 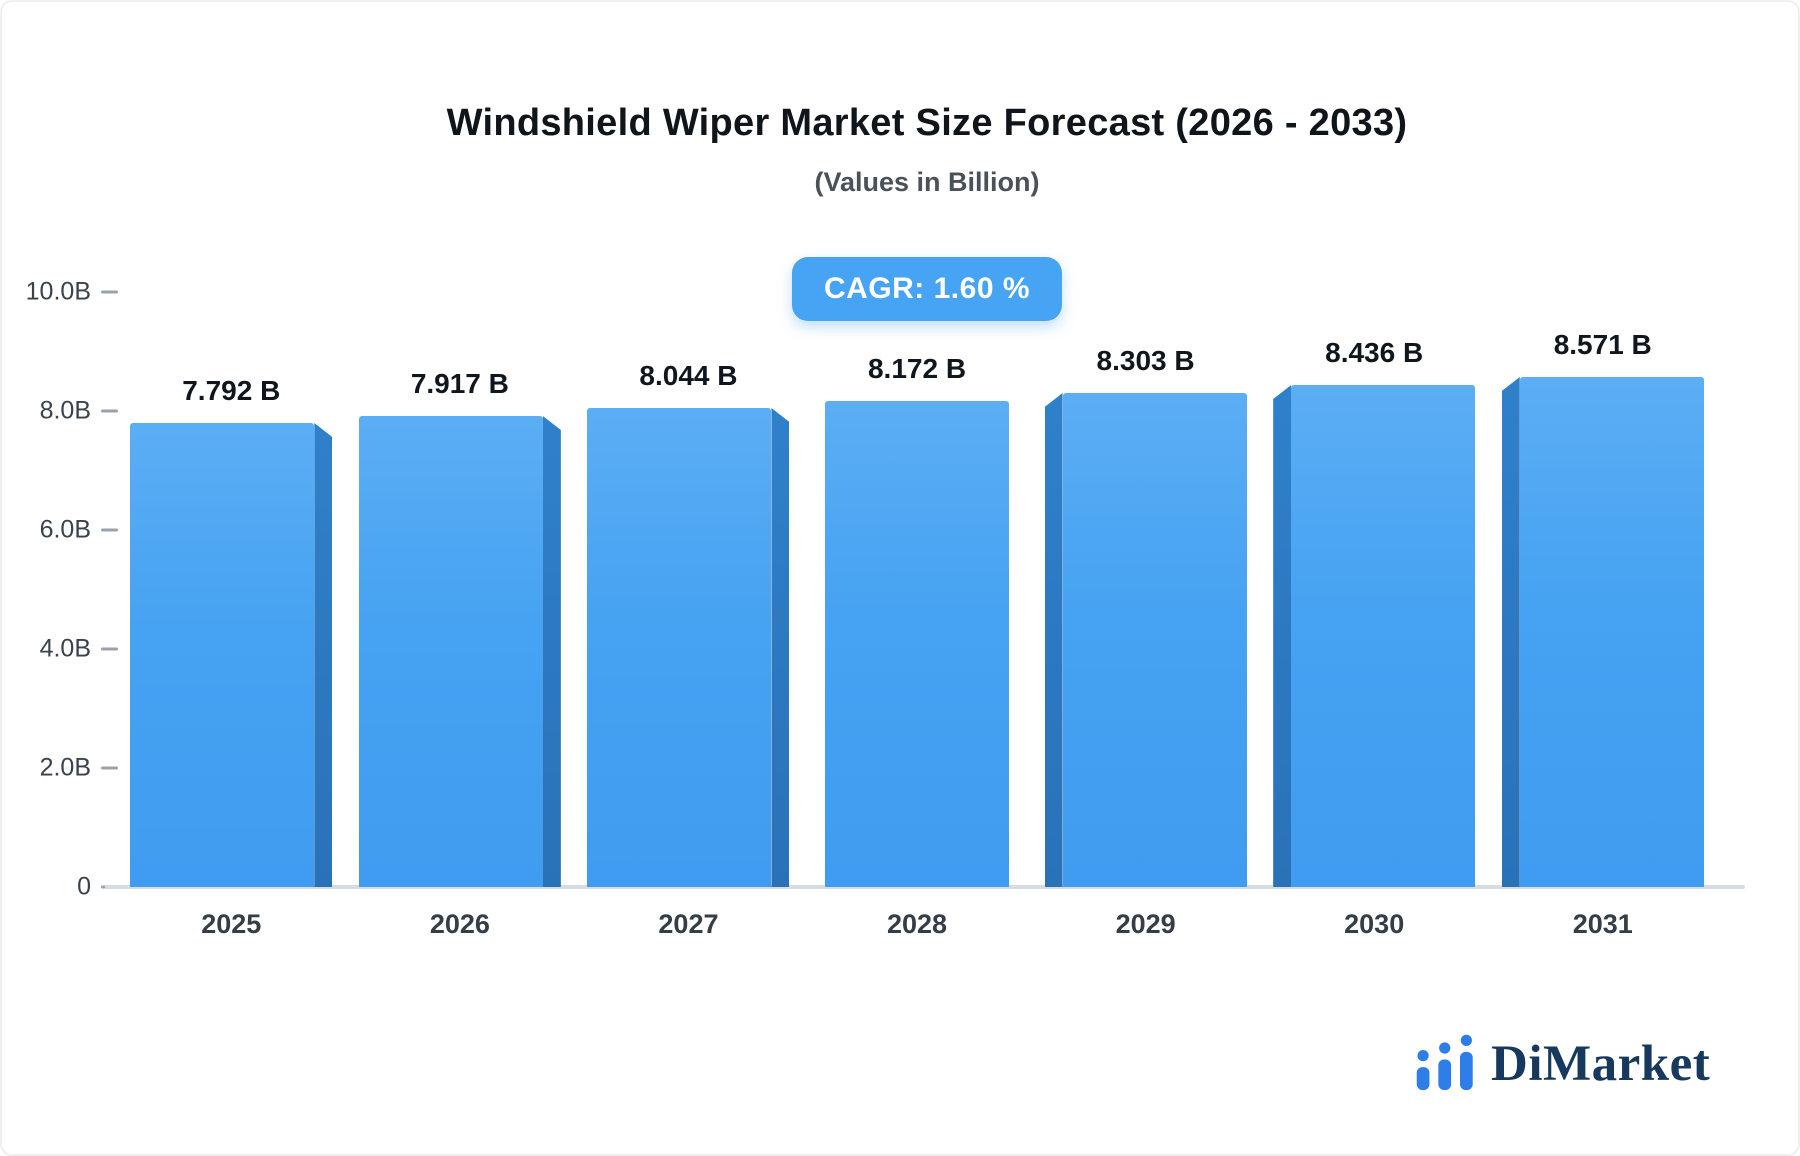 I want to click on y-tick: 10.0B, so click(x=72, y=292).